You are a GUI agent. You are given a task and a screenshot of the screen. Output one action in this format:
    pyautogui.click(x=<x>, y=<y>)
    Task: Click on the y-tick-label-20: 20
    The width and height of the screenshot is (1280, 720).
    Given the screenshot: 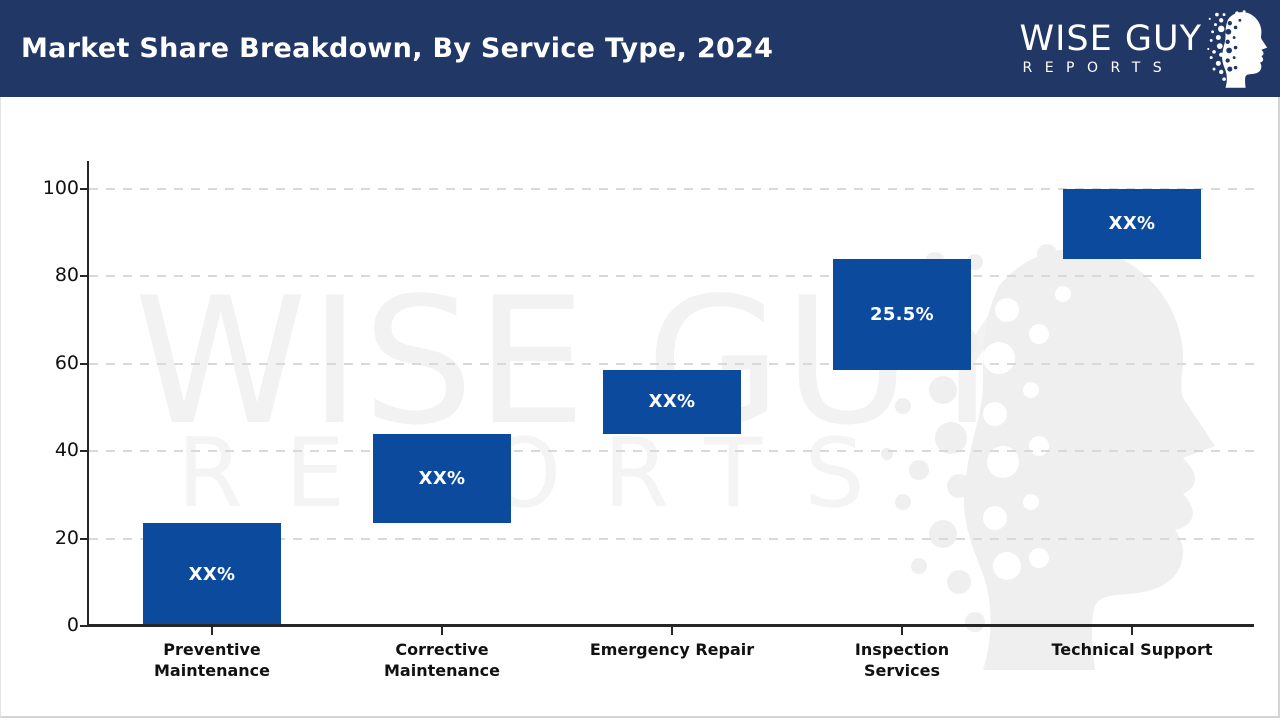 What is the action you would take?
    pyautogui.click(x=66, y=537)
    